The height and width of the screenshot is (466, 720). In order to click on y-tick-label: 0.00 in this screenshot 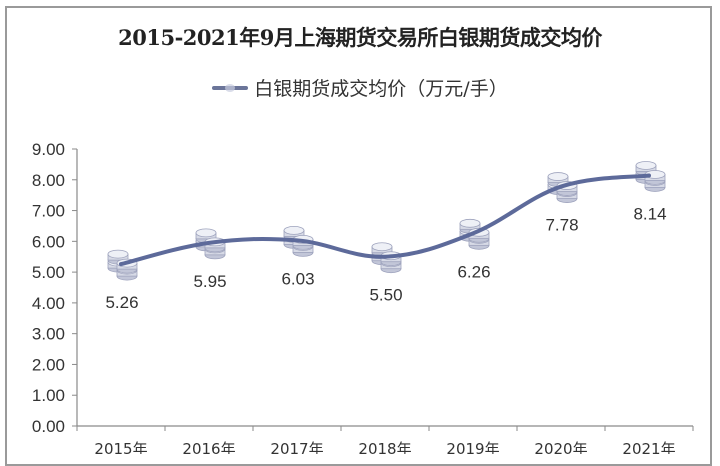, I will do `click(48, 426)`.